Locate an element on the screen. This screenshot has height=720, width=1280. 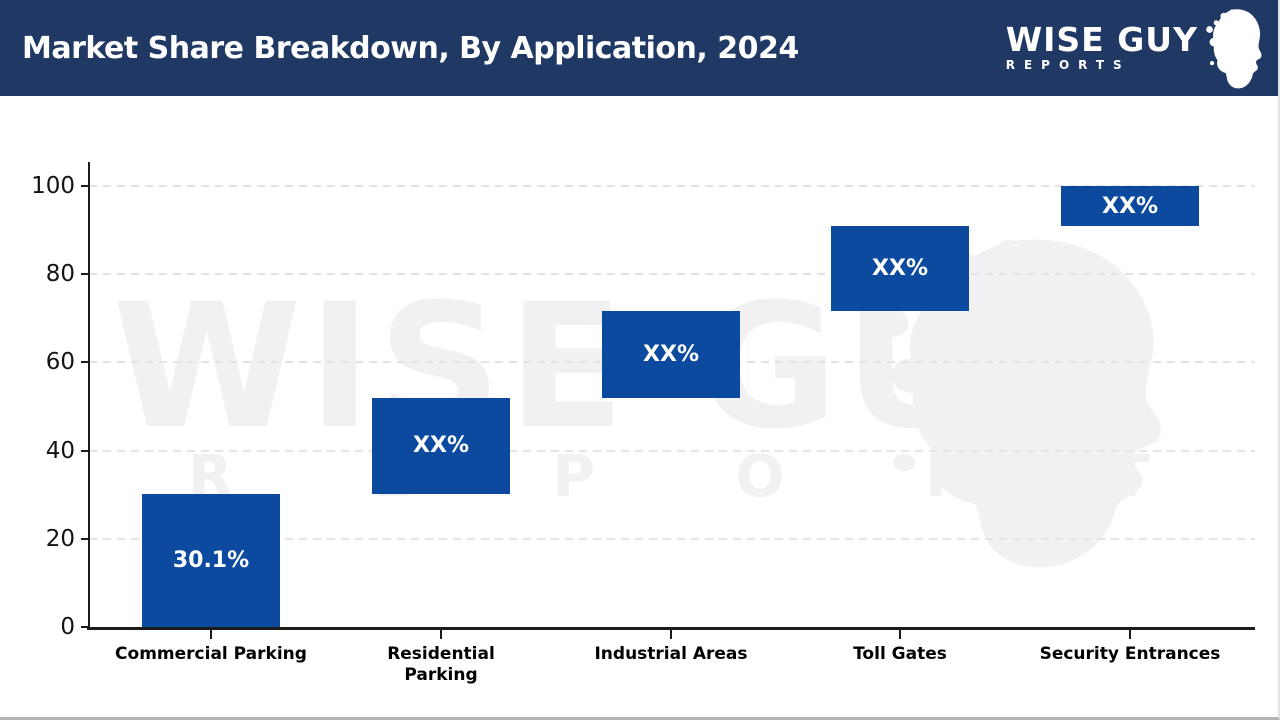
brand-logo: WISE GUY REPORTS is located at coordinates (1135, 48).